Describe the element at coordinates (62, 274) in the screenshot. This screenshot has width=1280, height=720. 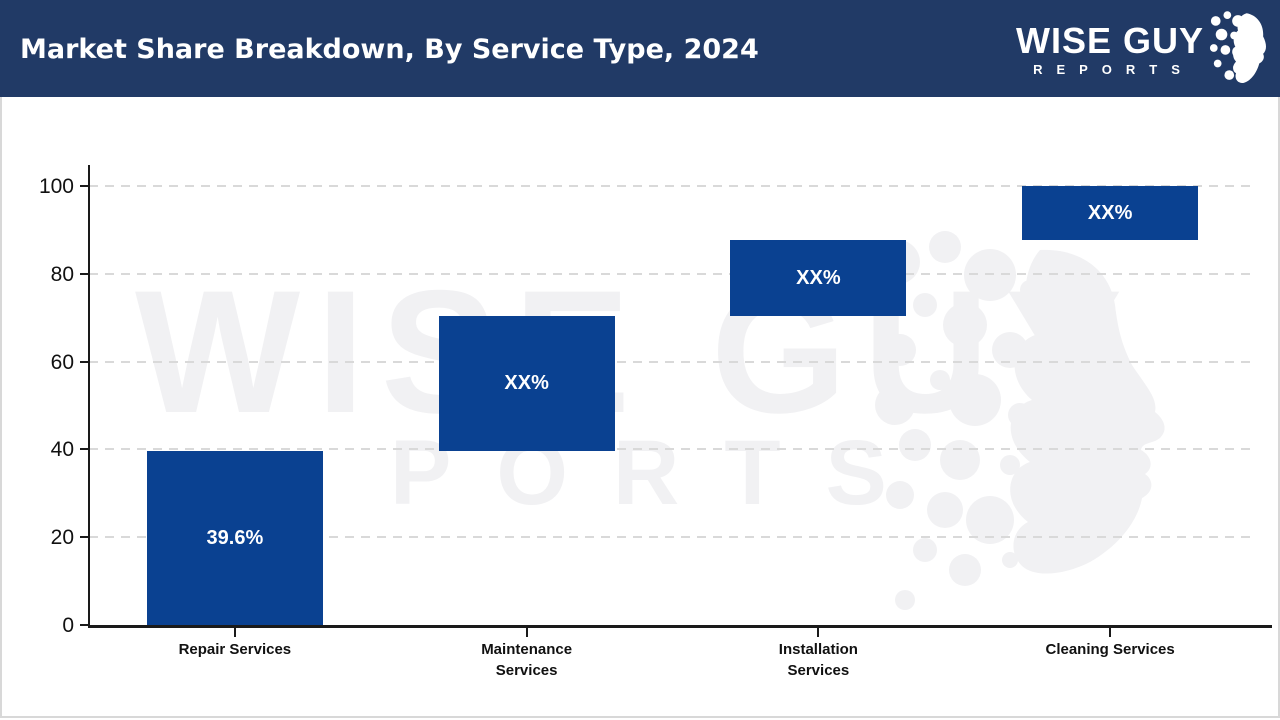
I see `y-axis-tick-label: 80` at that location.